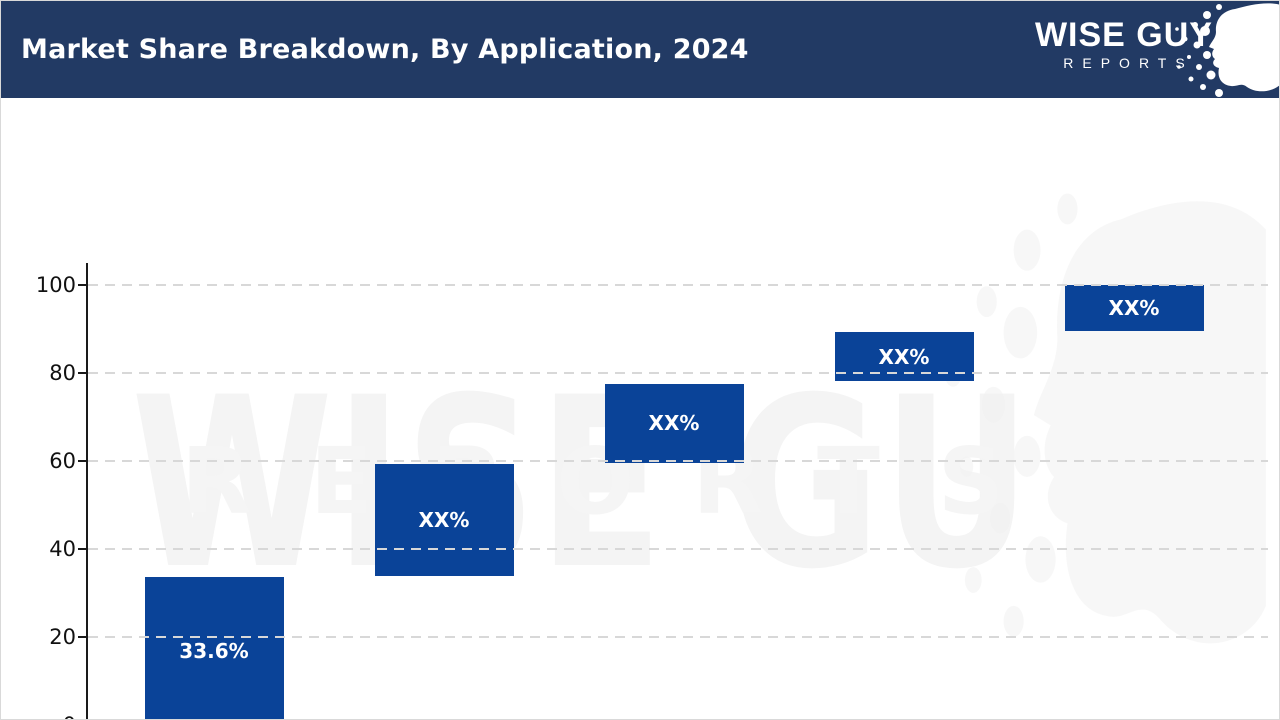 This screenshot has height=720, width=1280. I want to click on logo-wordmark: WISE GUY, so click(1123, 35).